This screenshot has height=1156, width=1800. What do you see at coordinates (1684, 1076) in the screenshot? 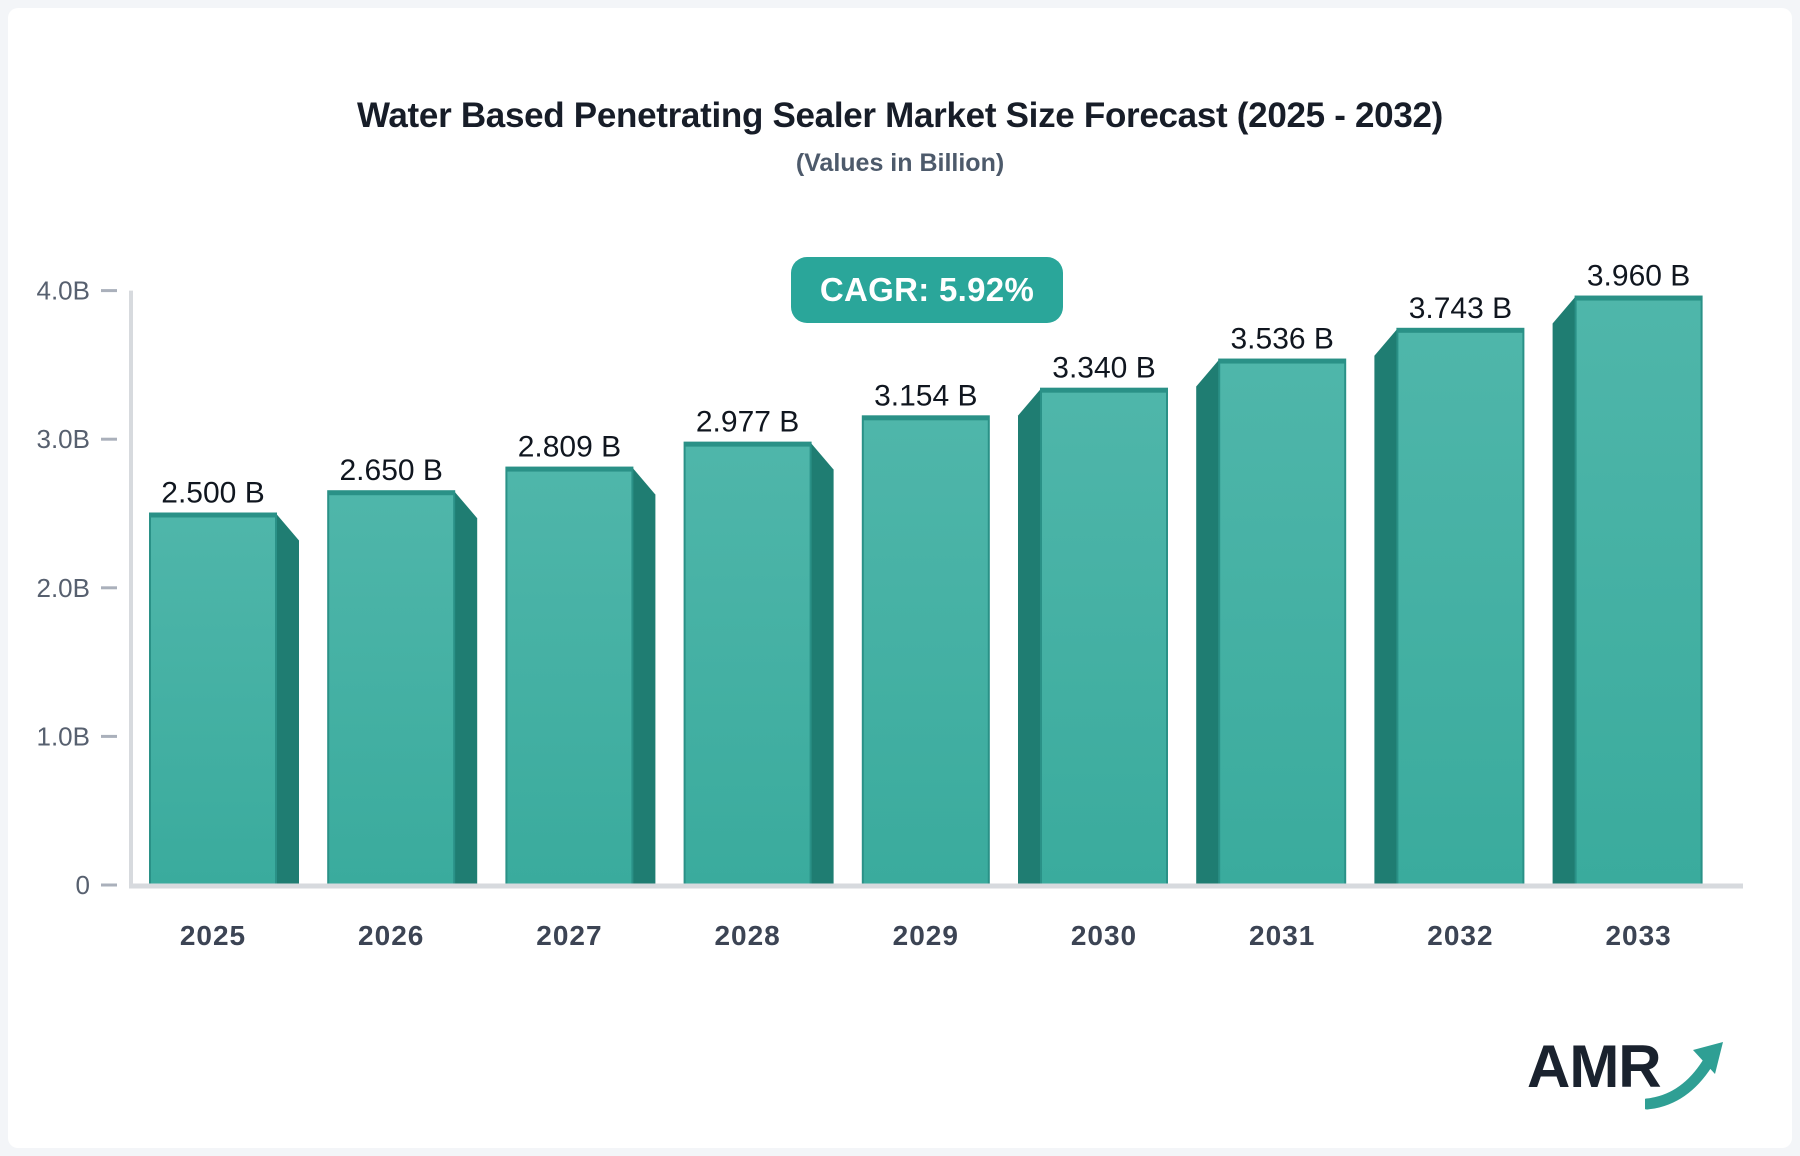
I see `growth-arrow-icon` at bounding box center [1684, 1076].